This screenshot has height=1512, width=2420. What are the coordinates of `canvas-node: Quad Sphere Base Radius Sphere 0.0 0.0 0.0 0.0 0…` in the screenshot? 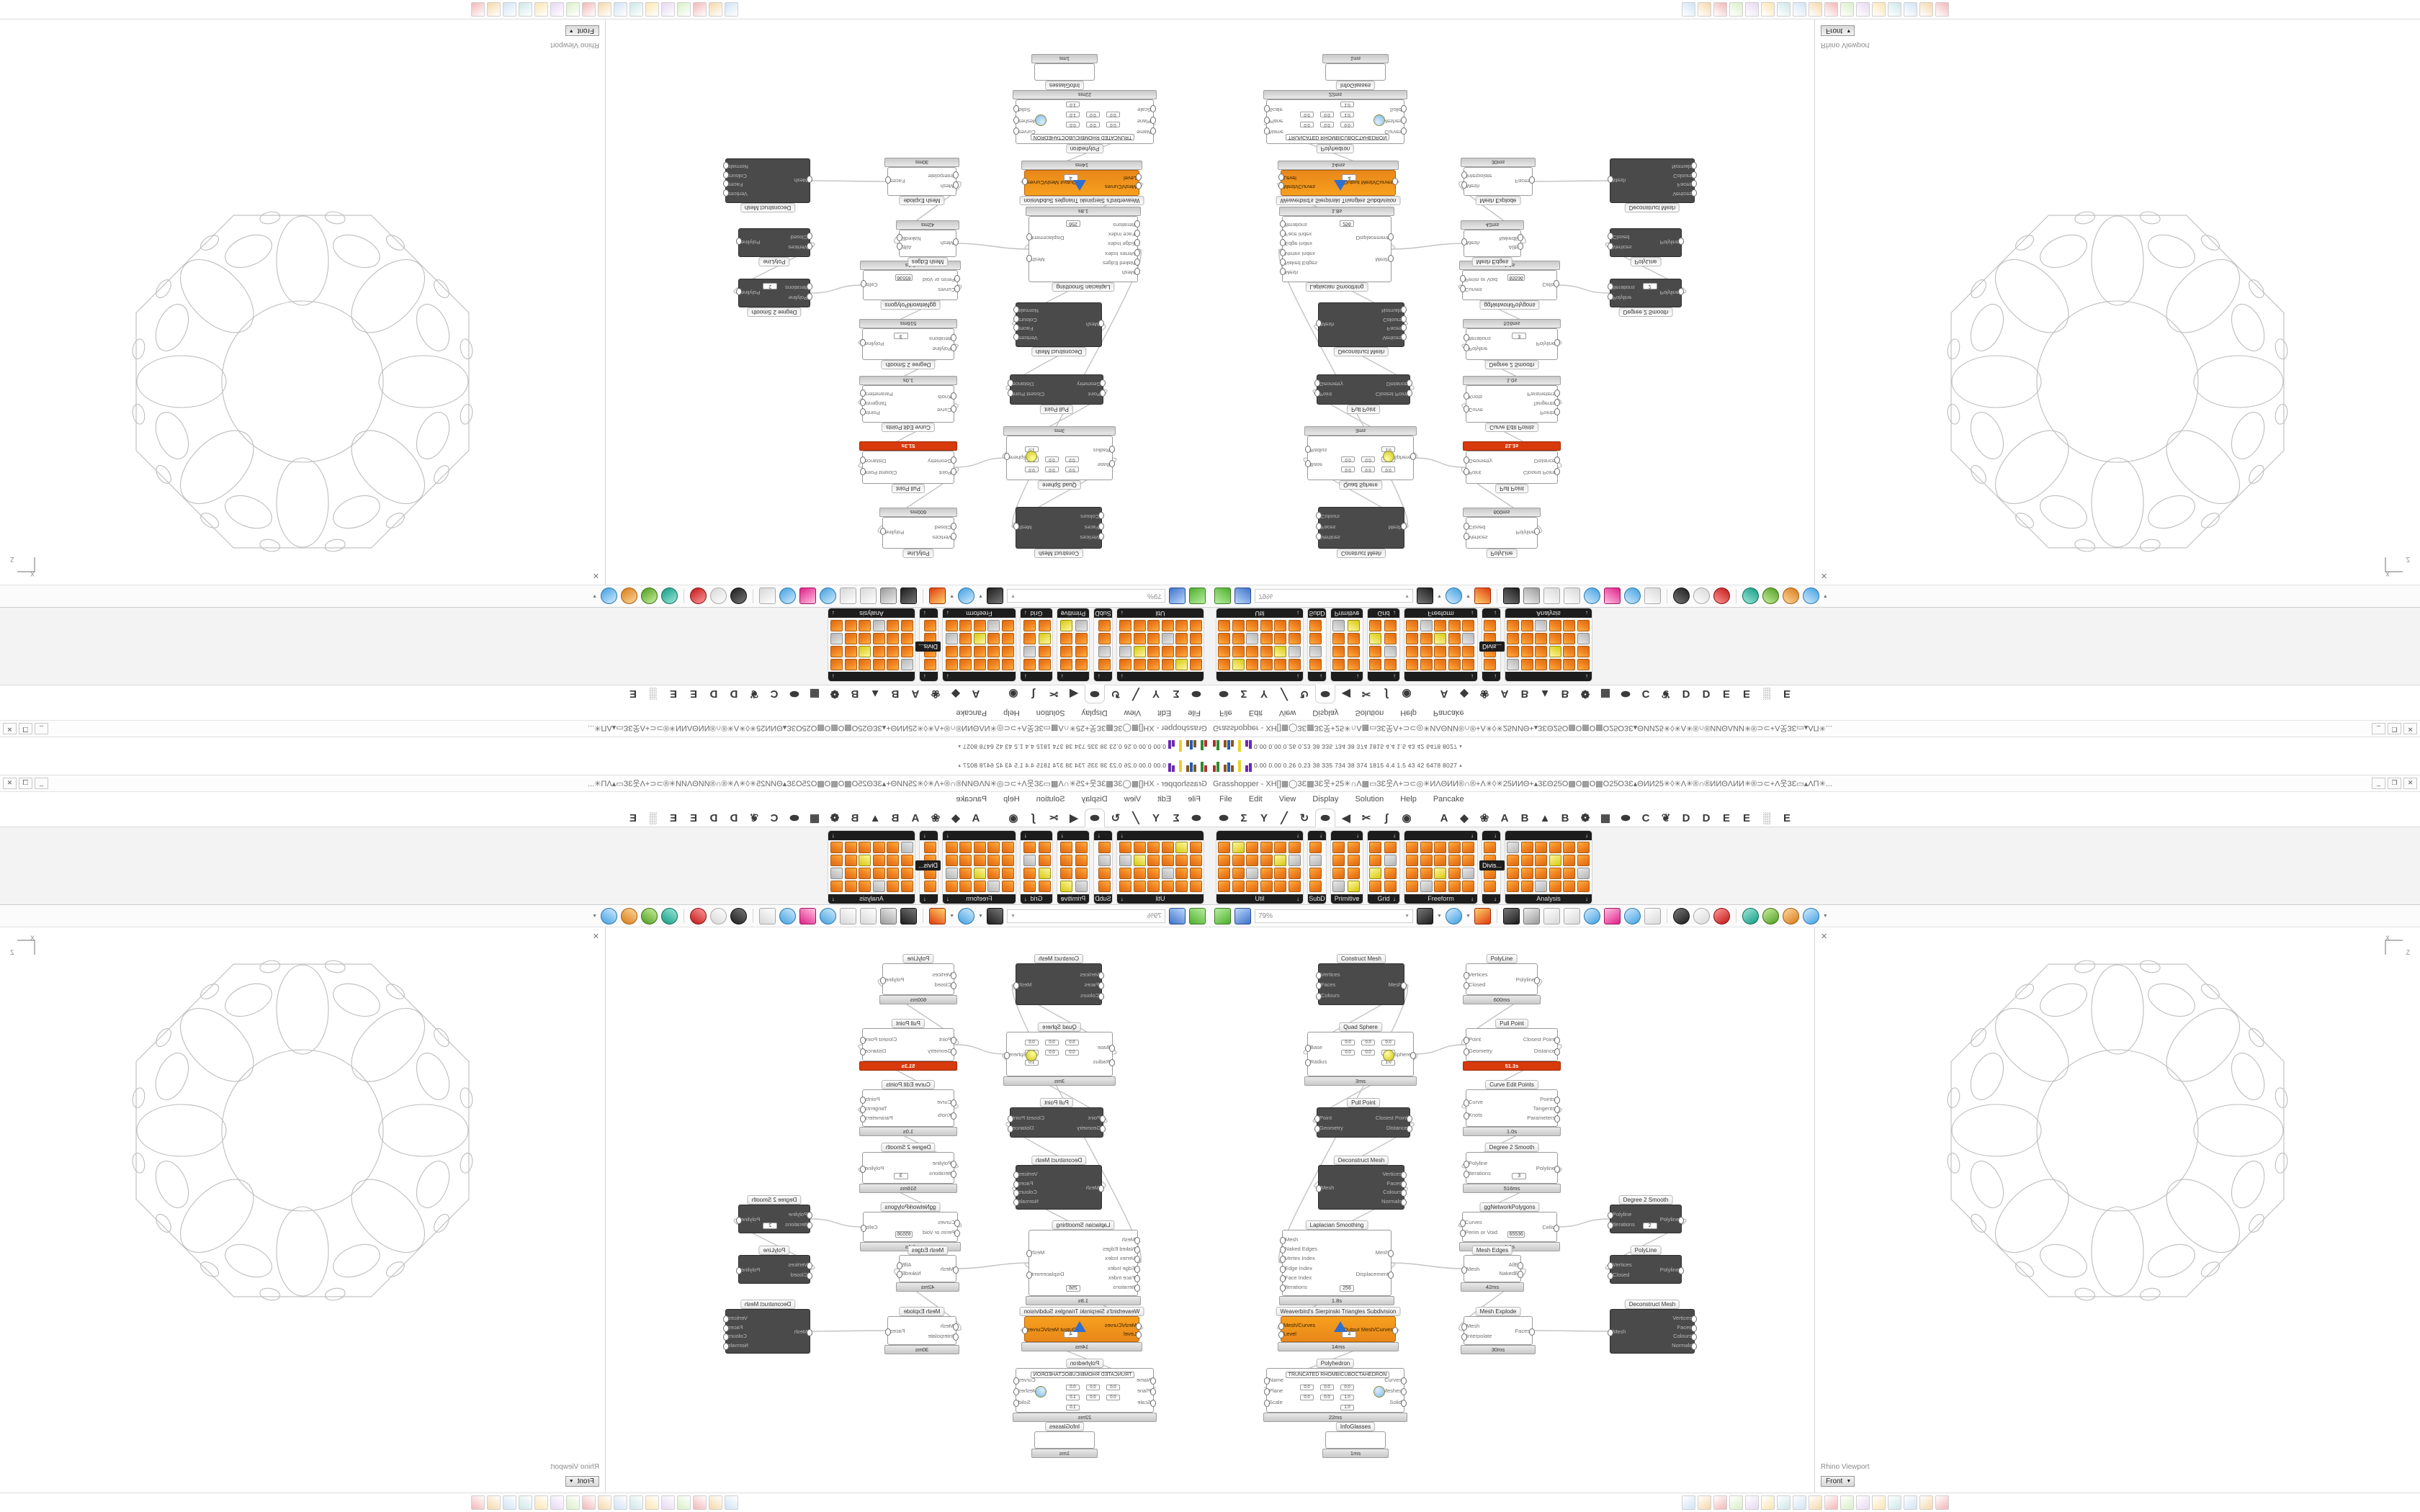 It's located at (1360, 1054).